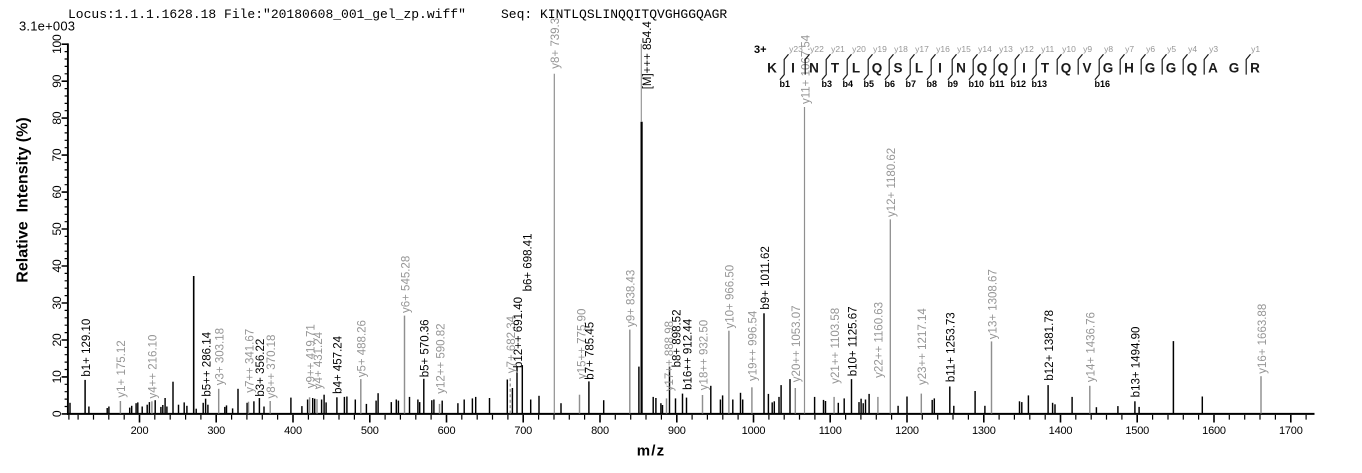  I want to click on svg-text: y20++ 1053.07, so click(797, 343).